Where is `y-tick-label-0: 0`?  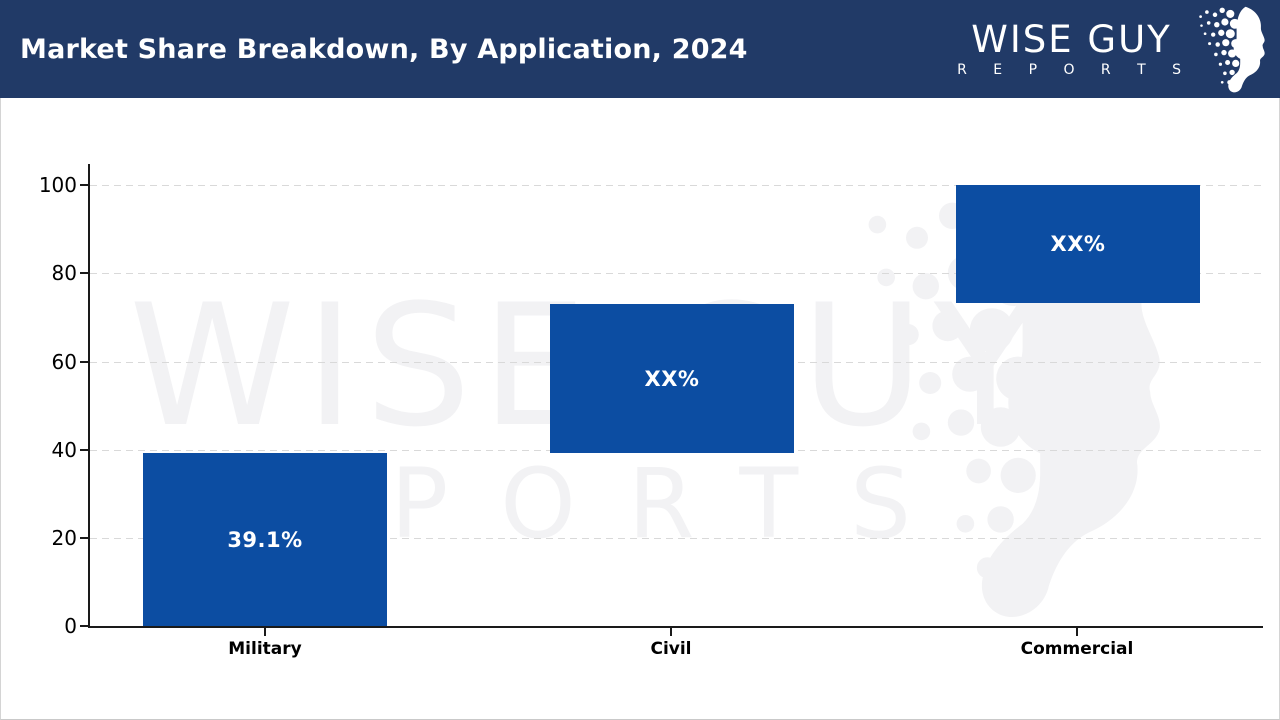 y-tick-label-0: 0 is located at coordinates (70, 626).